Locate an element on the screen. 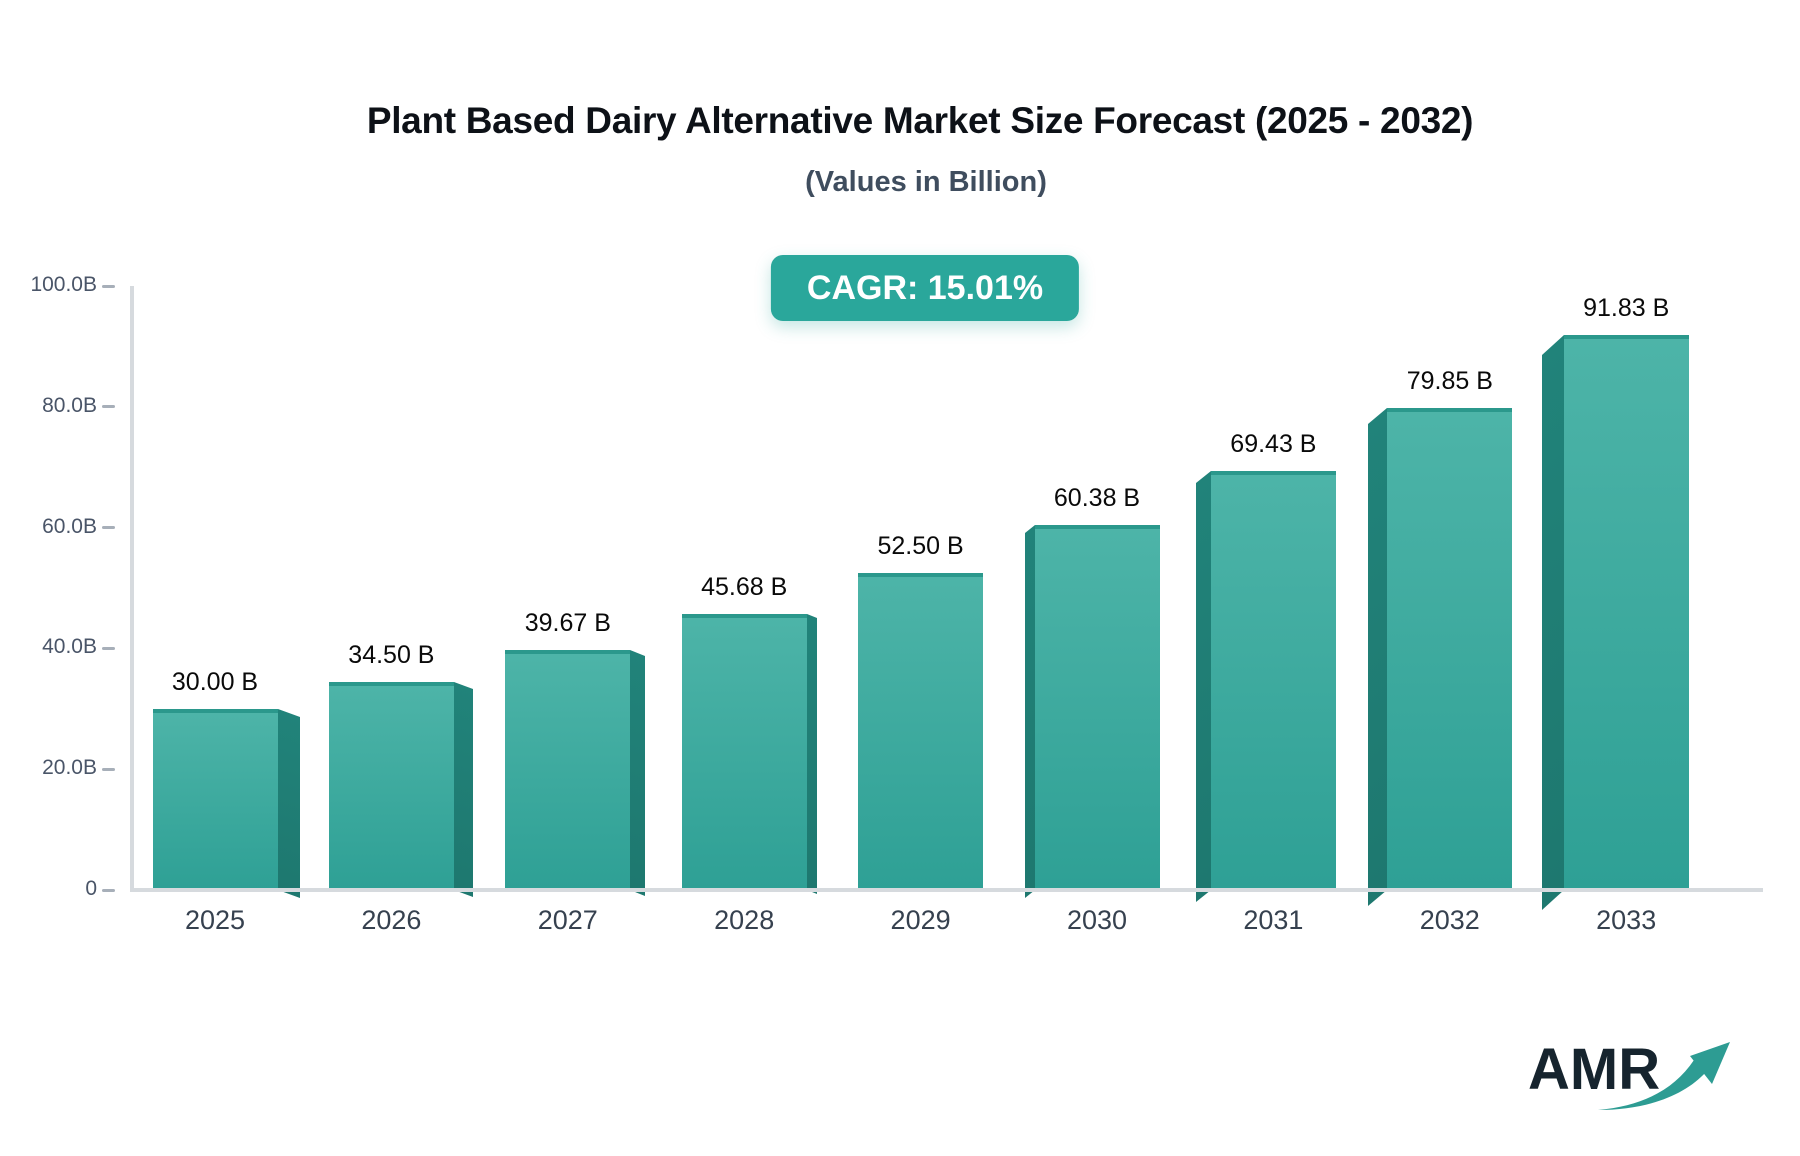 The width and height of the screenshot is (1800, 1156). bar-value-label-2025: 30.00 B is located at coordinates (215, 682).